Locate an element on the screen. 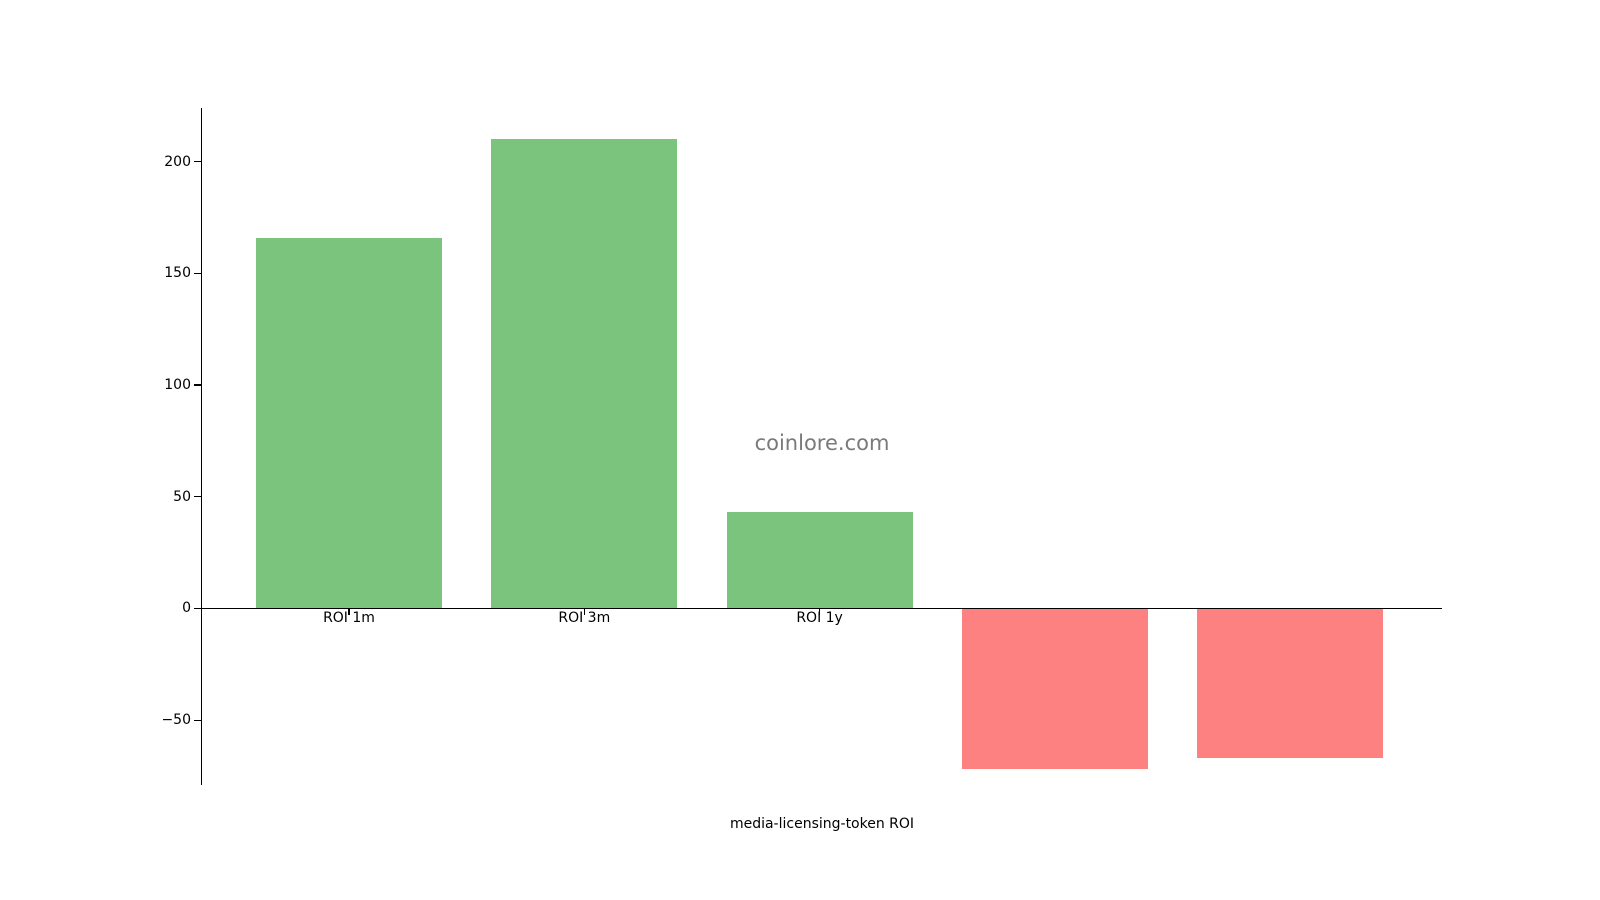  y-tick-label: 200 is located at coordinates (177, 161).